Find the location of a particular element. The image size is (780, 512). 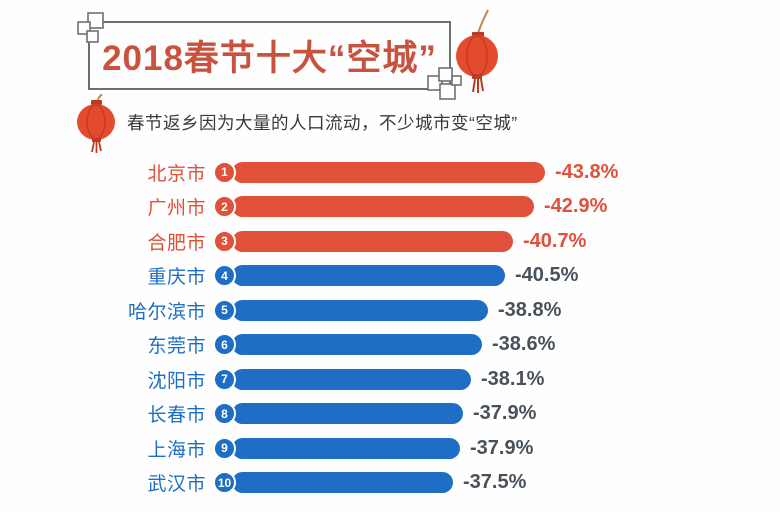

rank-badge: 3 is located at coordinates (224, 241).